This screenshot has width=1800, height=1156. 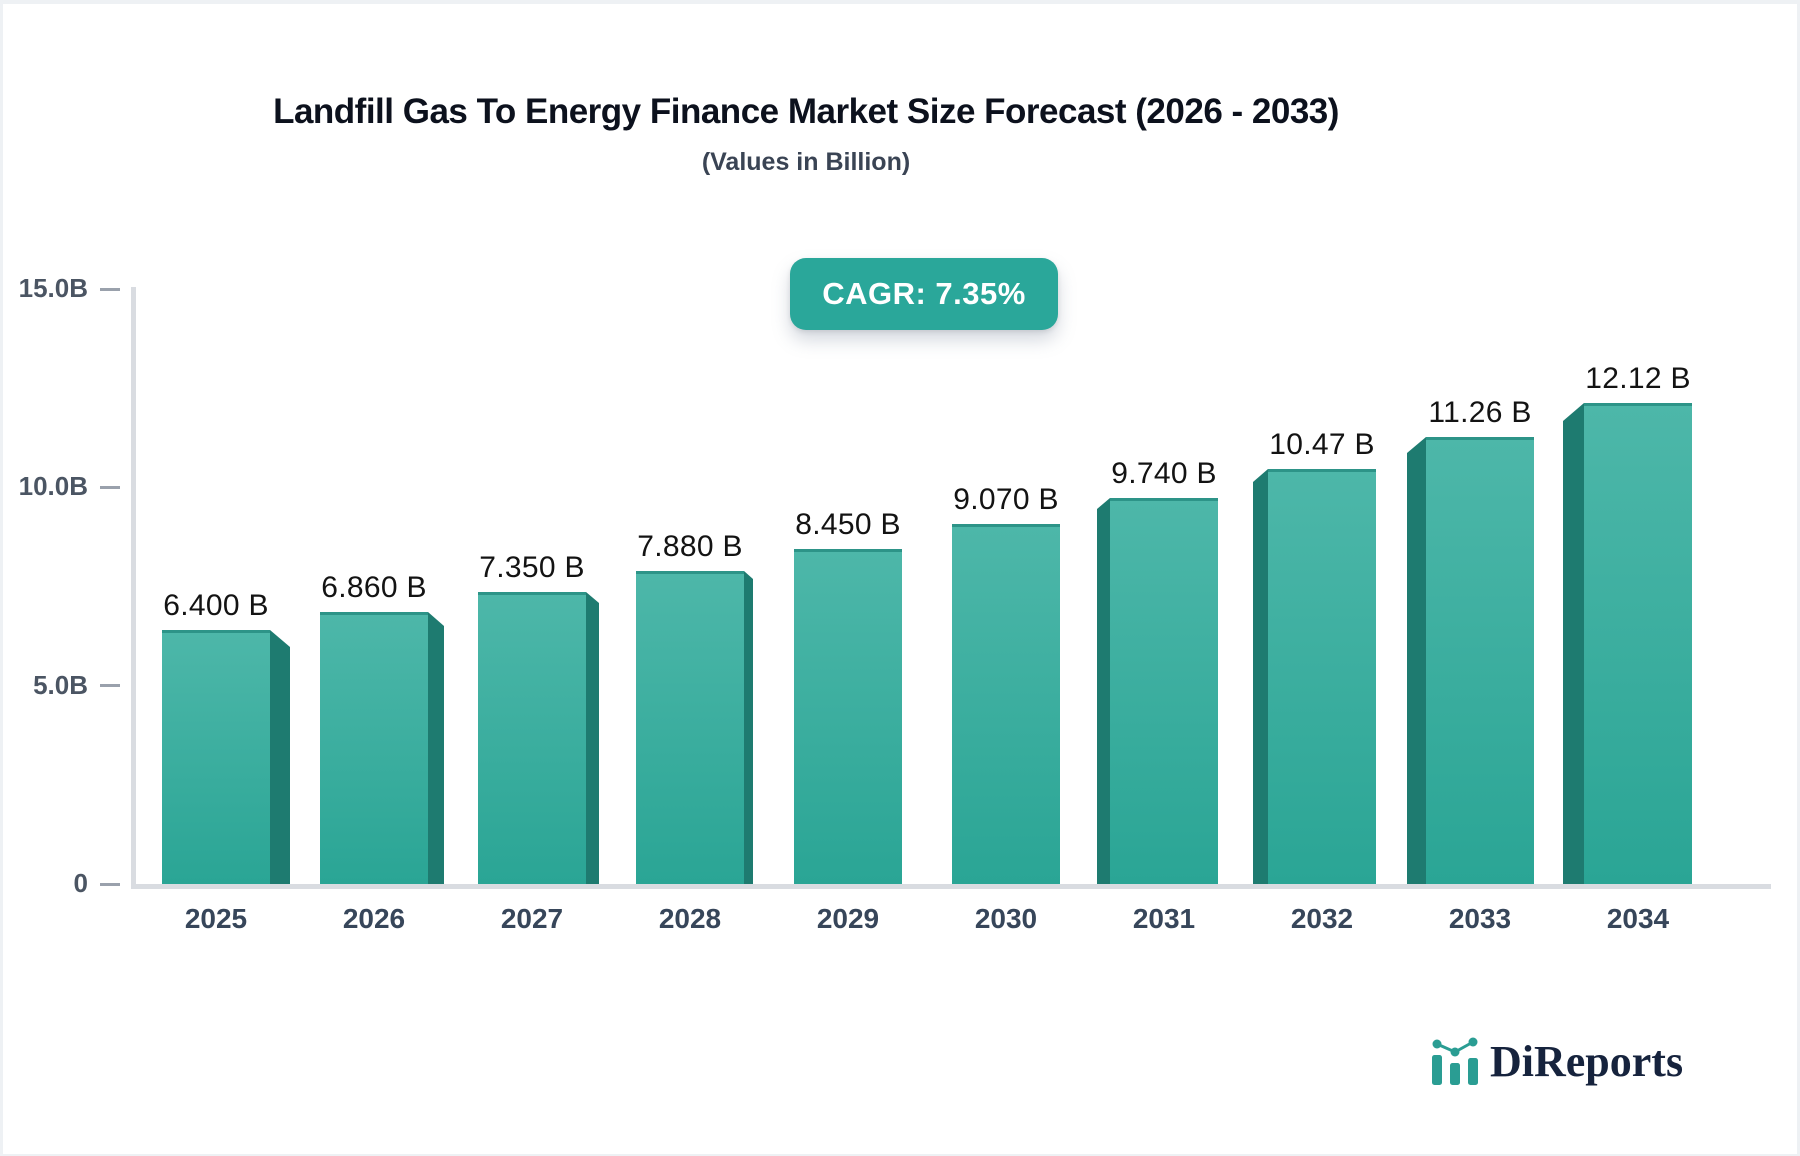 I want to click on bar-2032, so click(x=1322, y=676).